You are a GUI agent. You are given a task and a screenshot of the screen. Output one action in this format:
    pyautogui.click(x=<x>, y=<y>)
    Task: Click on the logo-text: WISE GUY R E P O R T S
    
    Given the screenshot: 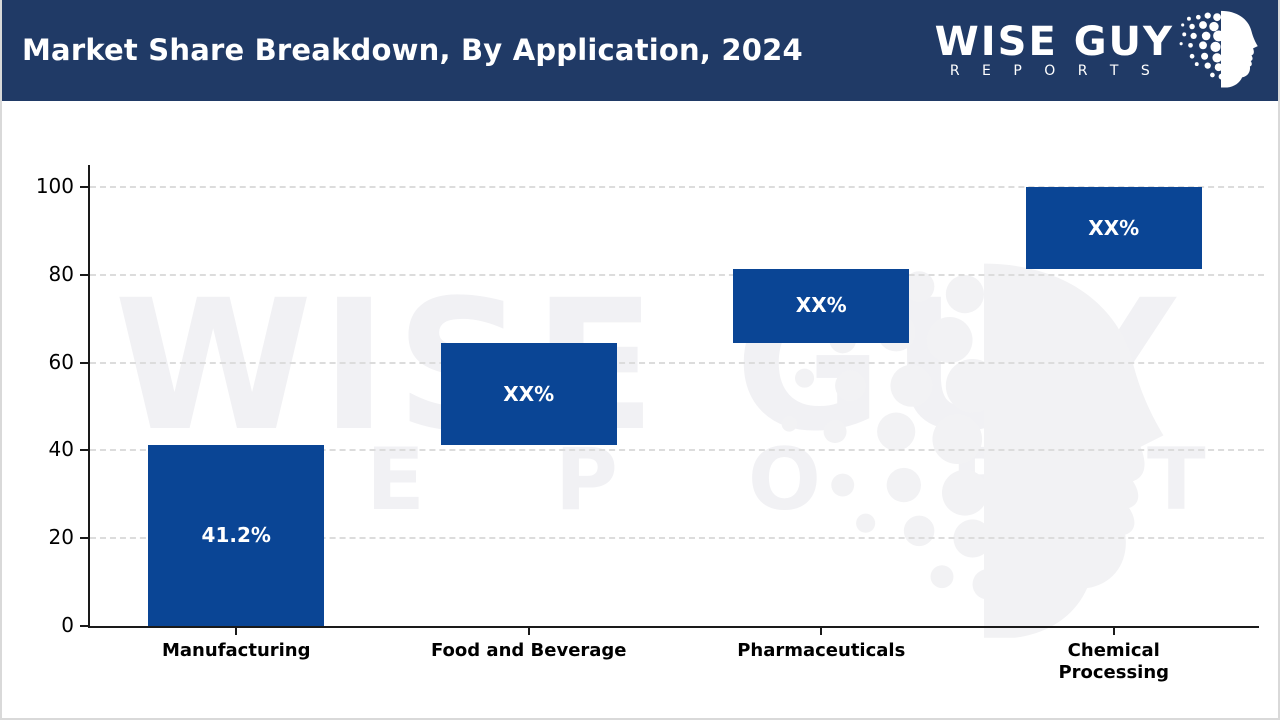 What is the action you would take?
    pyautogui.click(x=1054, y=50)
    